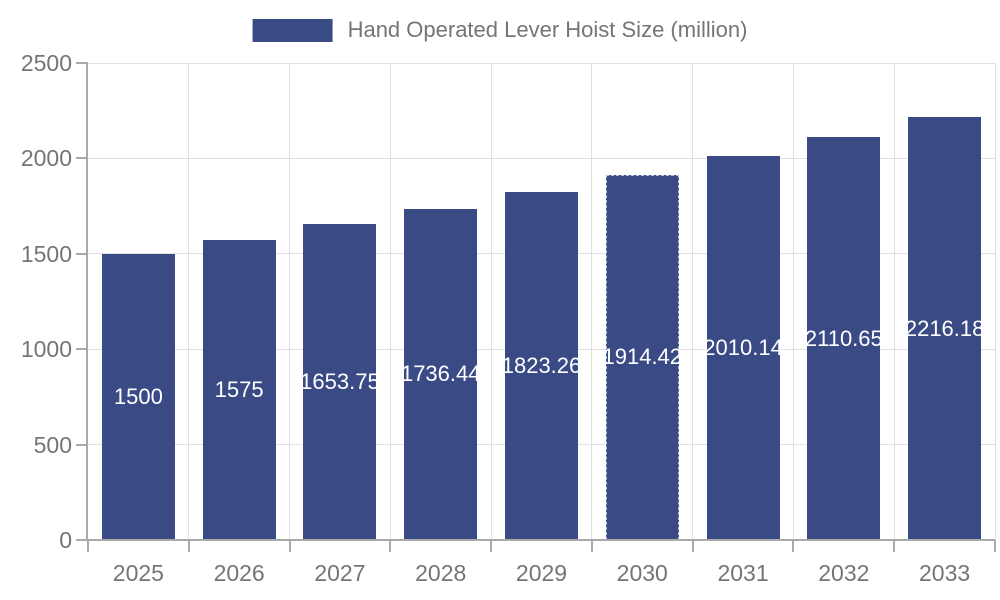  I want to click on y-tick-label: 2000, so click(46, 158).